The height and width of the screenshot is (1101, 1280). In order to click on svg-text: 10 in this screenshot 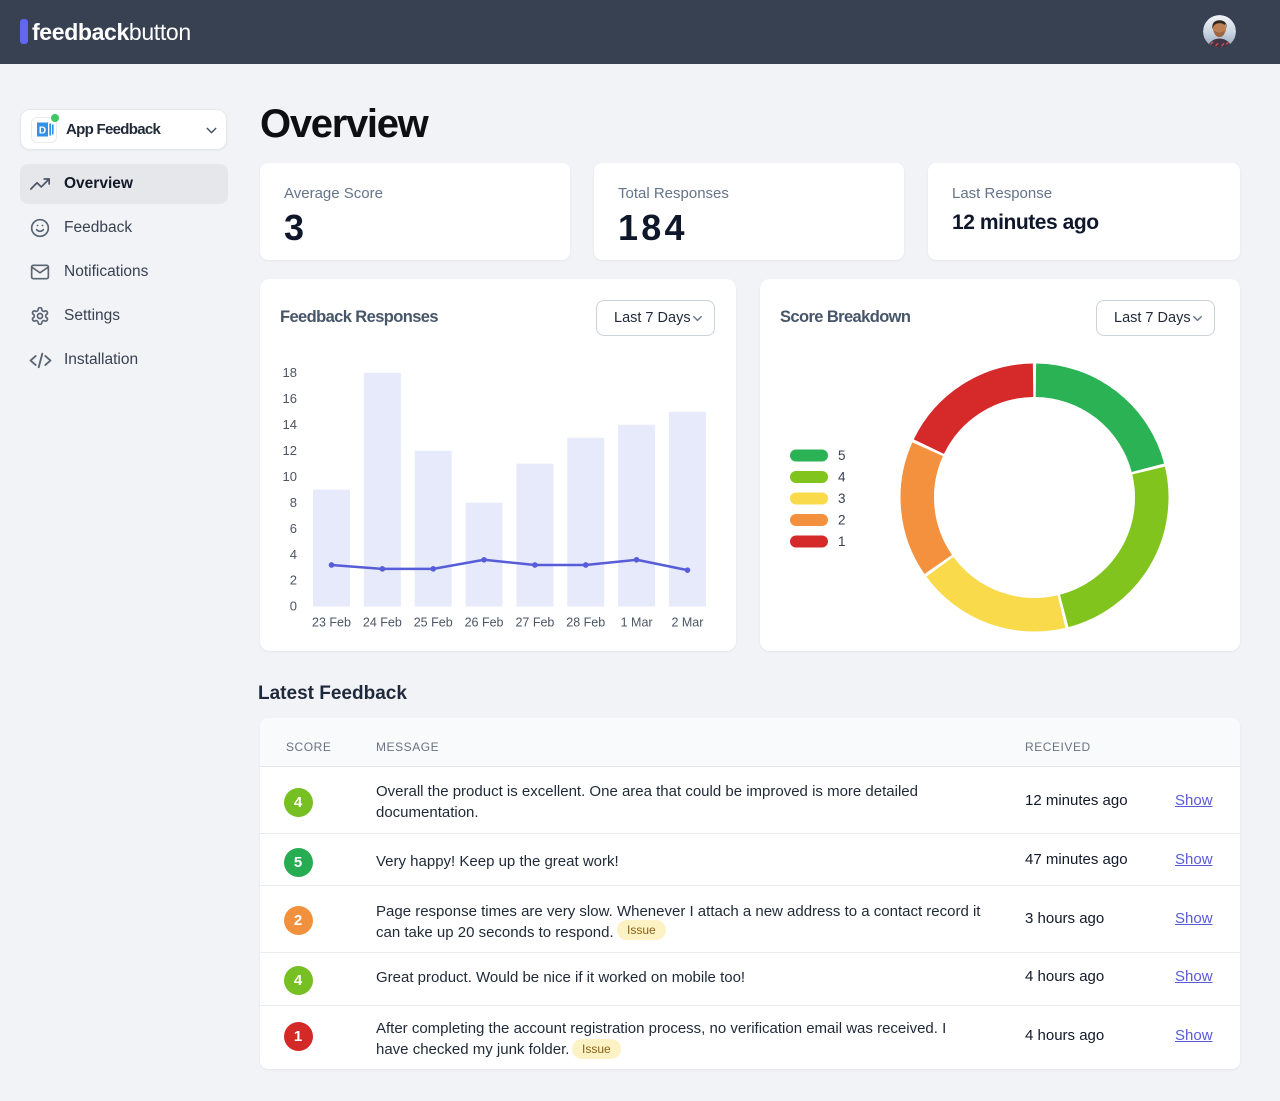, I will do `click(290, 476)`.